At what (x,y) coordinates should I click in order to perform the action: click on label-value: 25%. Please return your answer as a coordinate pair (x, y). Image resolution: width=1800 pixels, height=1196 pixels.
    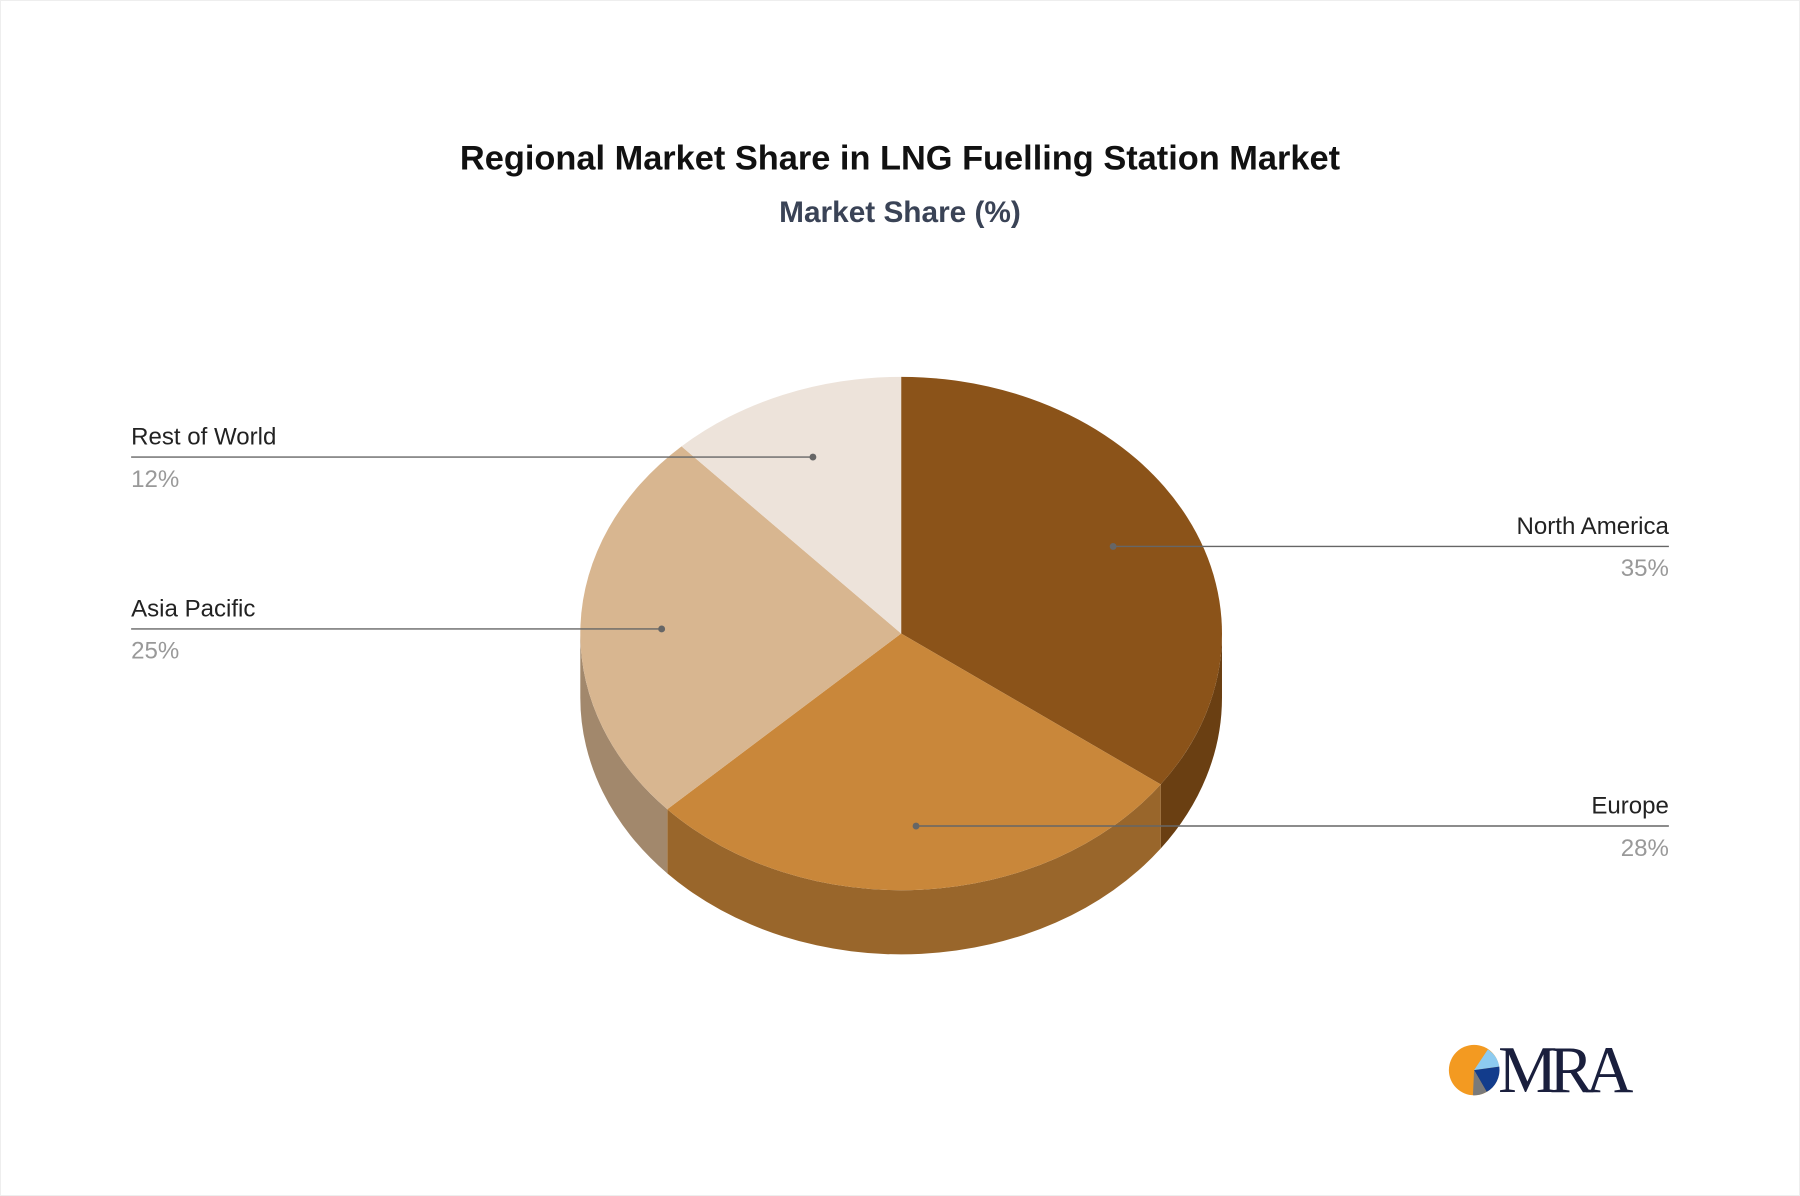
    Looking at the image, I should click on (155, 651).